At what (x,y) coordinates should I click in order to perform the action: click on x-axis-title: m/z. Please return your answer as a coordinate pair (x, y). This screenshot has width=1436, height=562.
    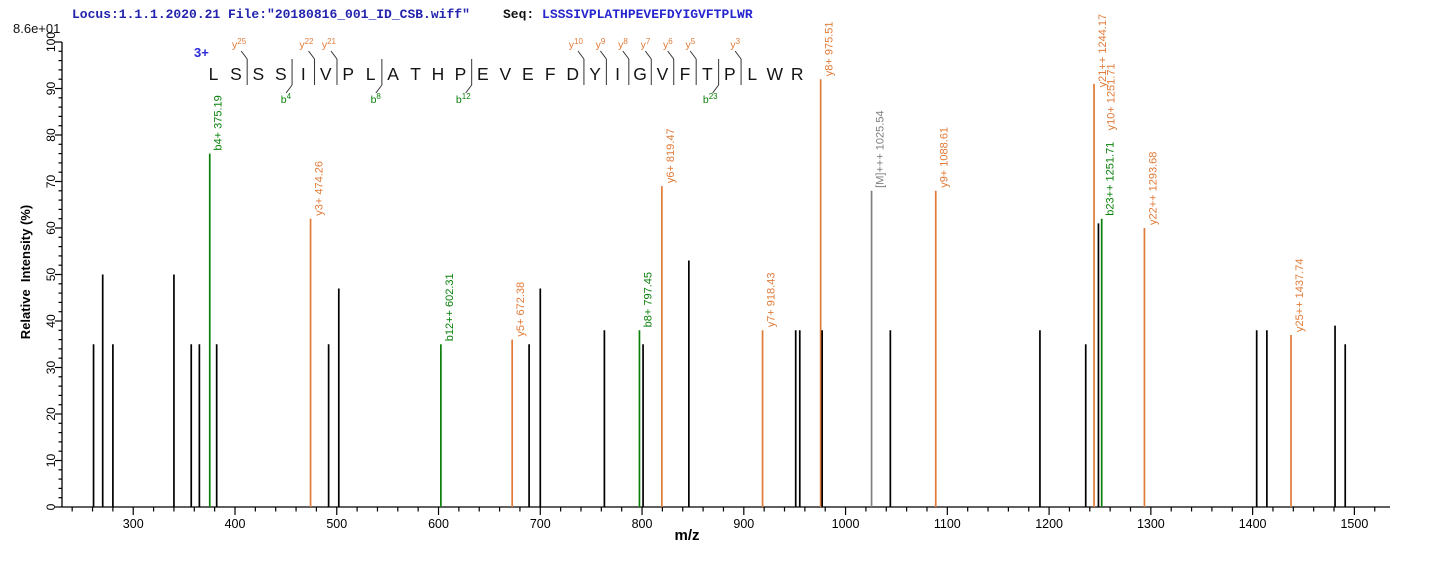
    Looking at the image, I should click on (687, 535).